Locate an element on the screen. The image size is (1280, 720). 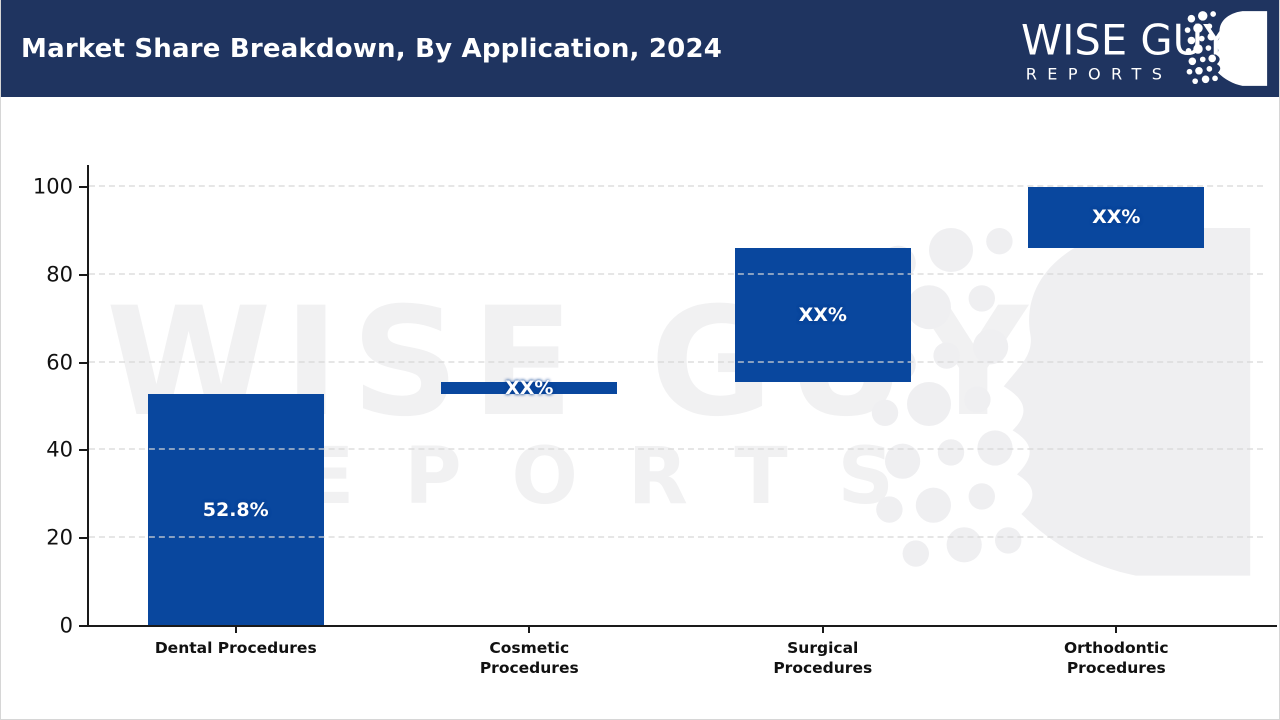
y-tick-label: 60 is located at coordinates (59, 362).